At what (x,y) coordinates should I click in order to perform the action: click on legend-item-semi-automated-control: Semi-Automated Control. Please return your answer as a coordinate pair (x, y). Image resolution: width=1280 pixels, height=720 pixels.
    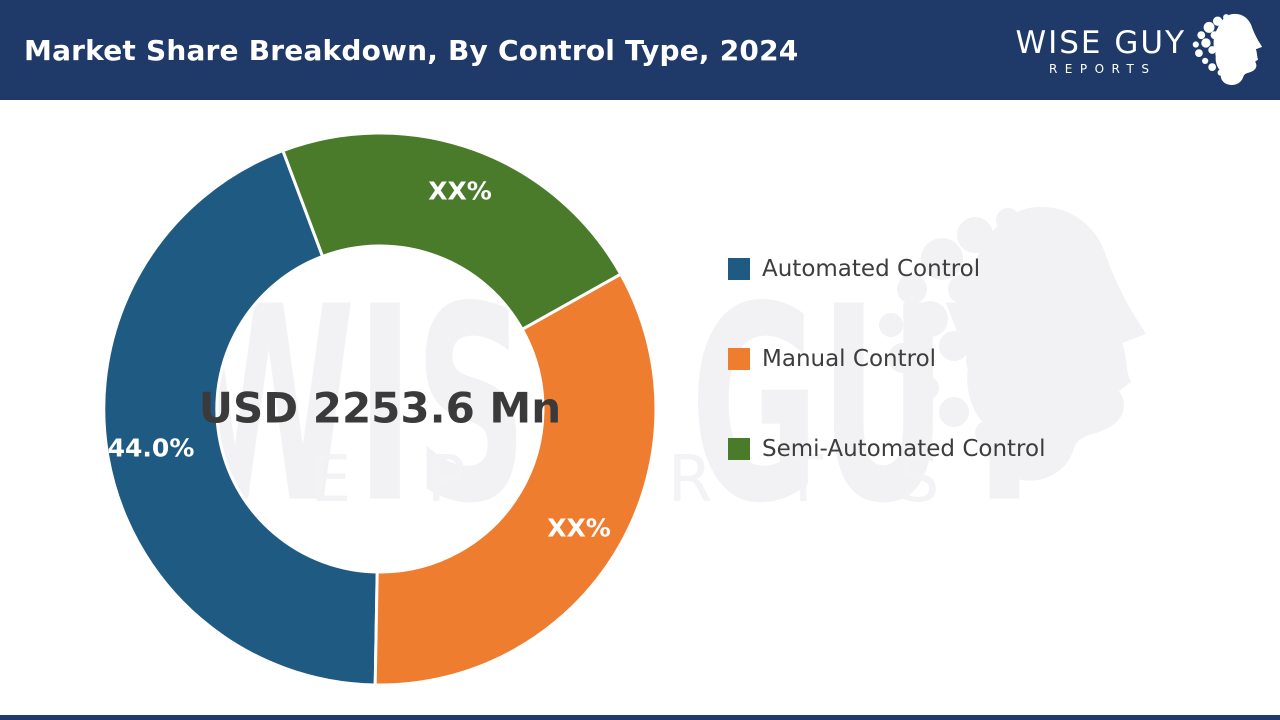
    Looking at the image, I should click on (886, 449).